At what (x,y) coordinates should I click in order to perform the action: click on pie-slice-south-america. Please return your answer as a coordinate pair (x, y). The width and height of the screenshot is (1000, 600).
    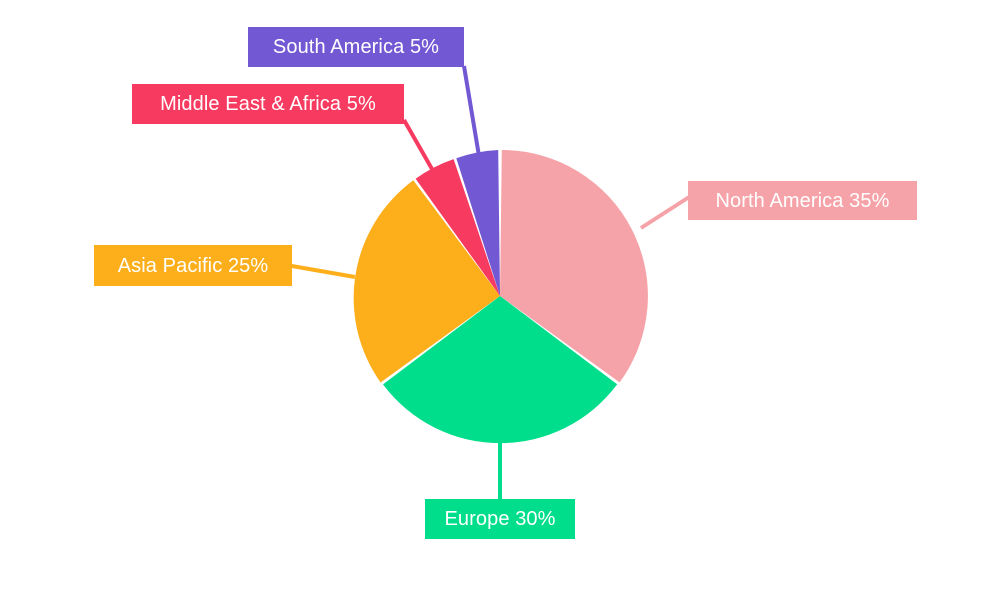
    Looking at the image, I should click on (478, 223).